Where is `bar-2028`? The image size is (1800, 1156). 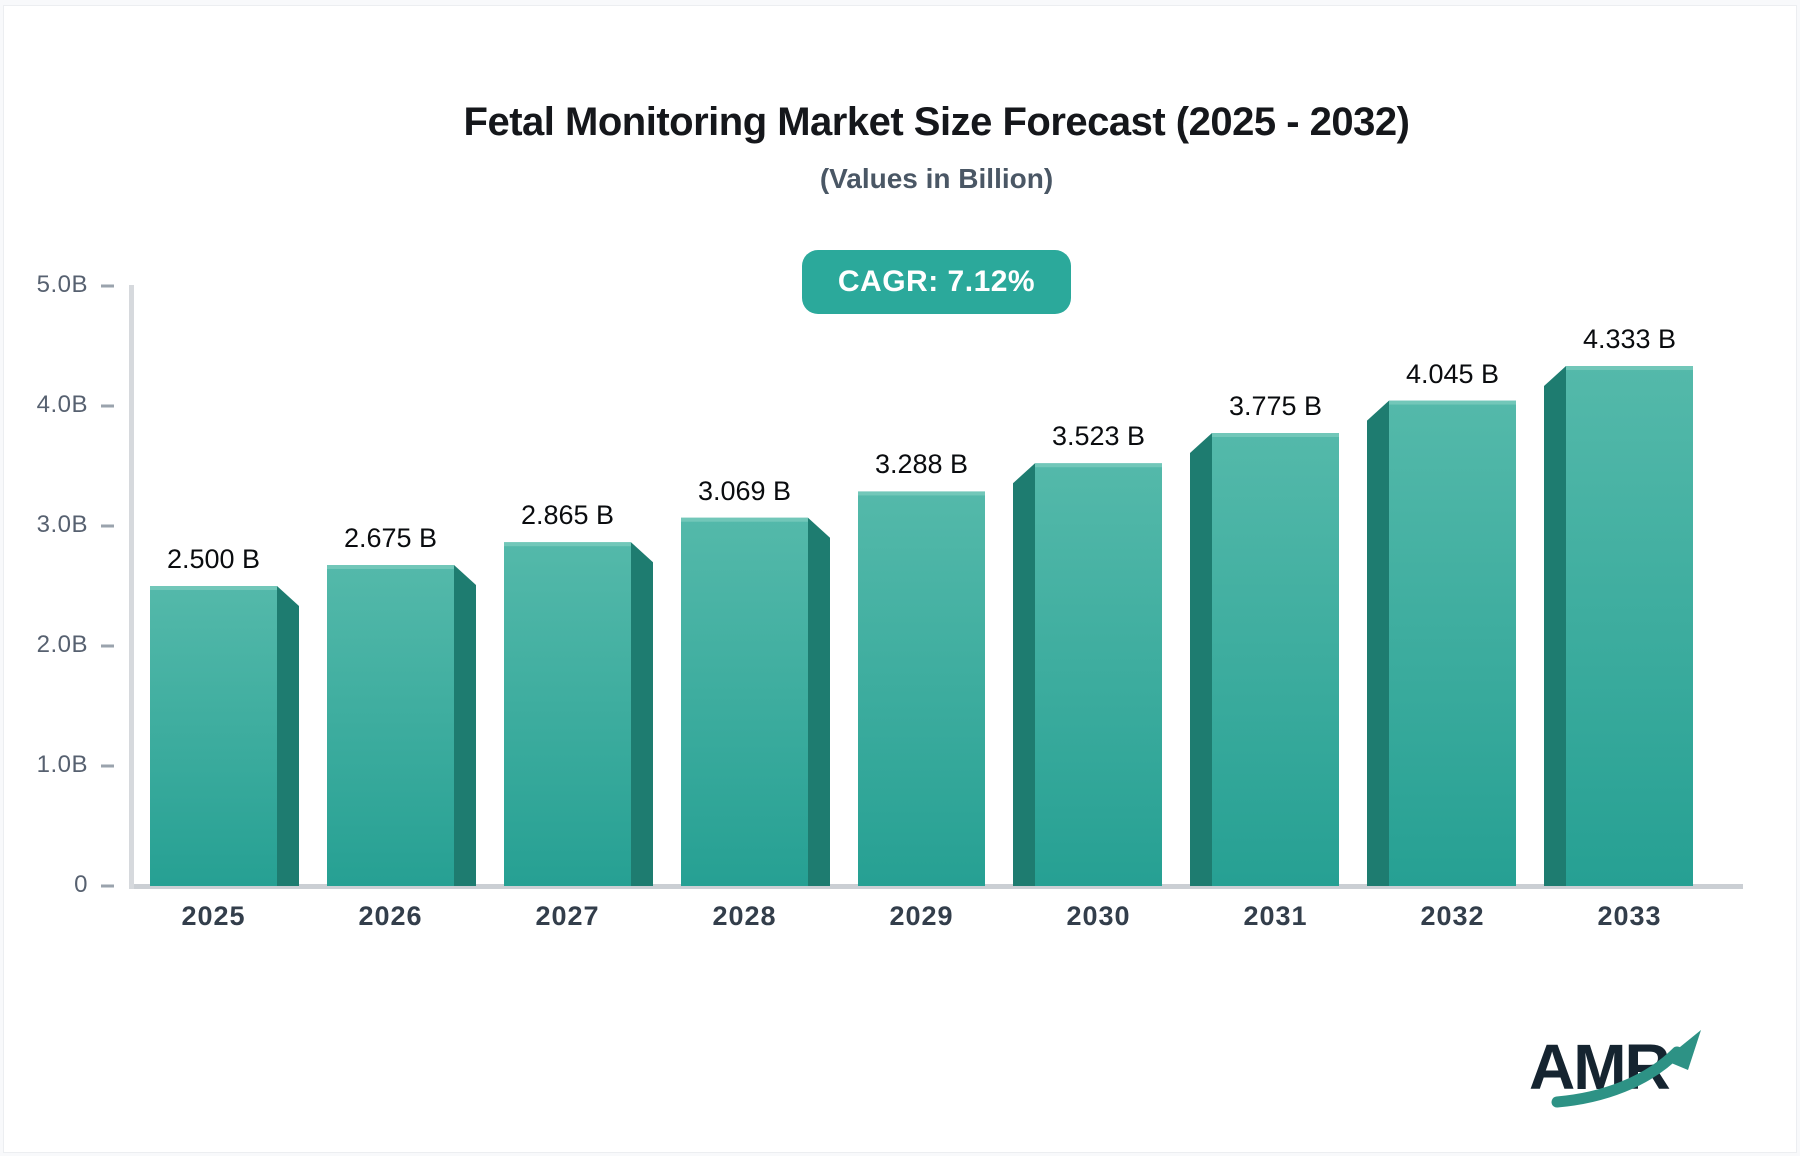
bar-2028 is located at coordinates (744, 701).